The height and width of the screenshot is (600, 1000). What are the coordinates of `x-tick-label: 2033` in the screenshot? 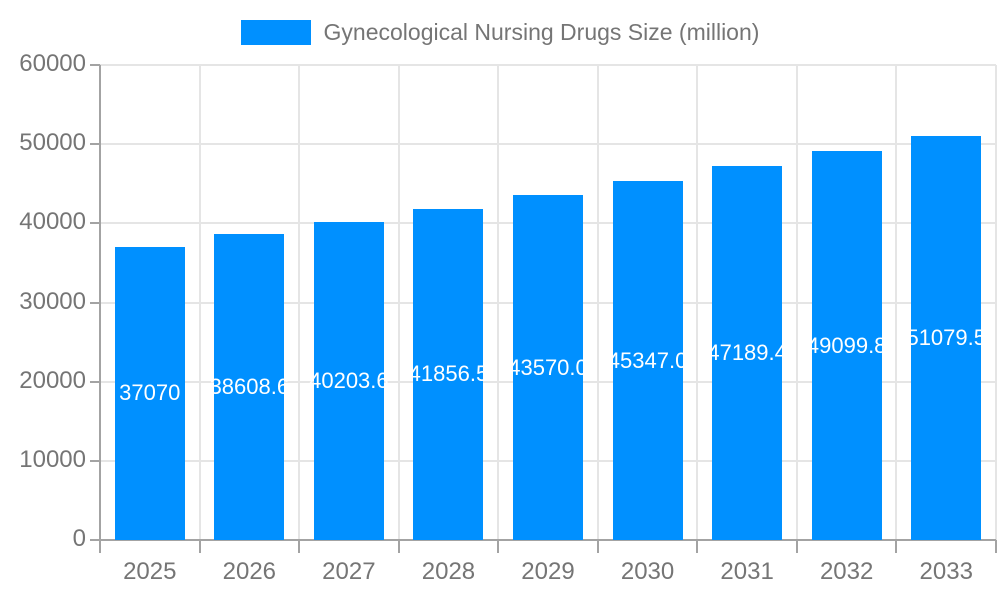 It's located at (946, 571).